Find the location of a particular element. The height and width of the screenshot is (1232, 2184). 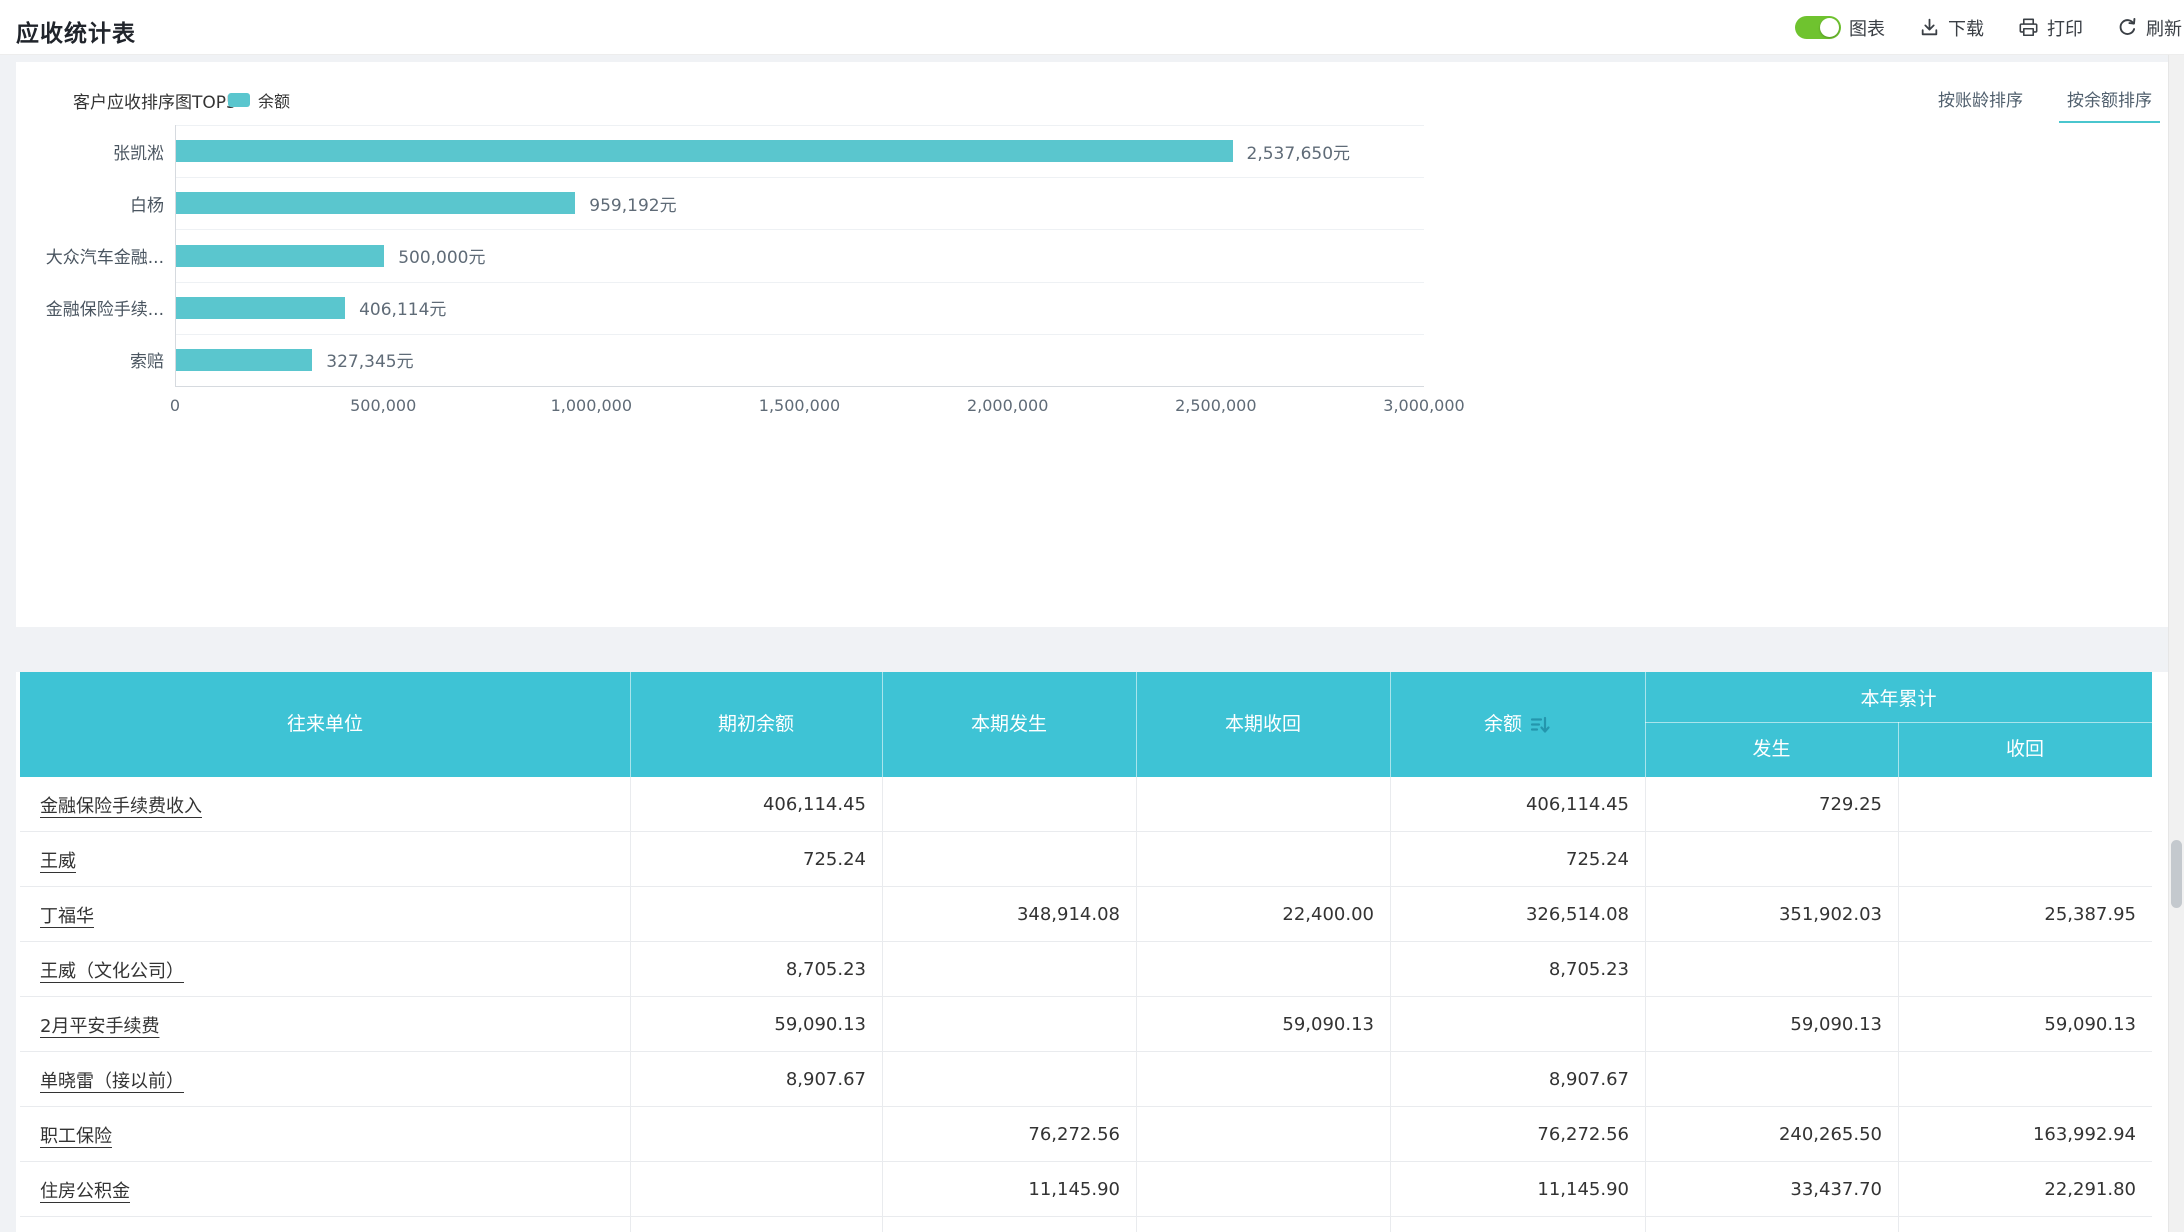

cell-ytd_occurred: 59,090.13 is located at coordinates (1771, 1024).